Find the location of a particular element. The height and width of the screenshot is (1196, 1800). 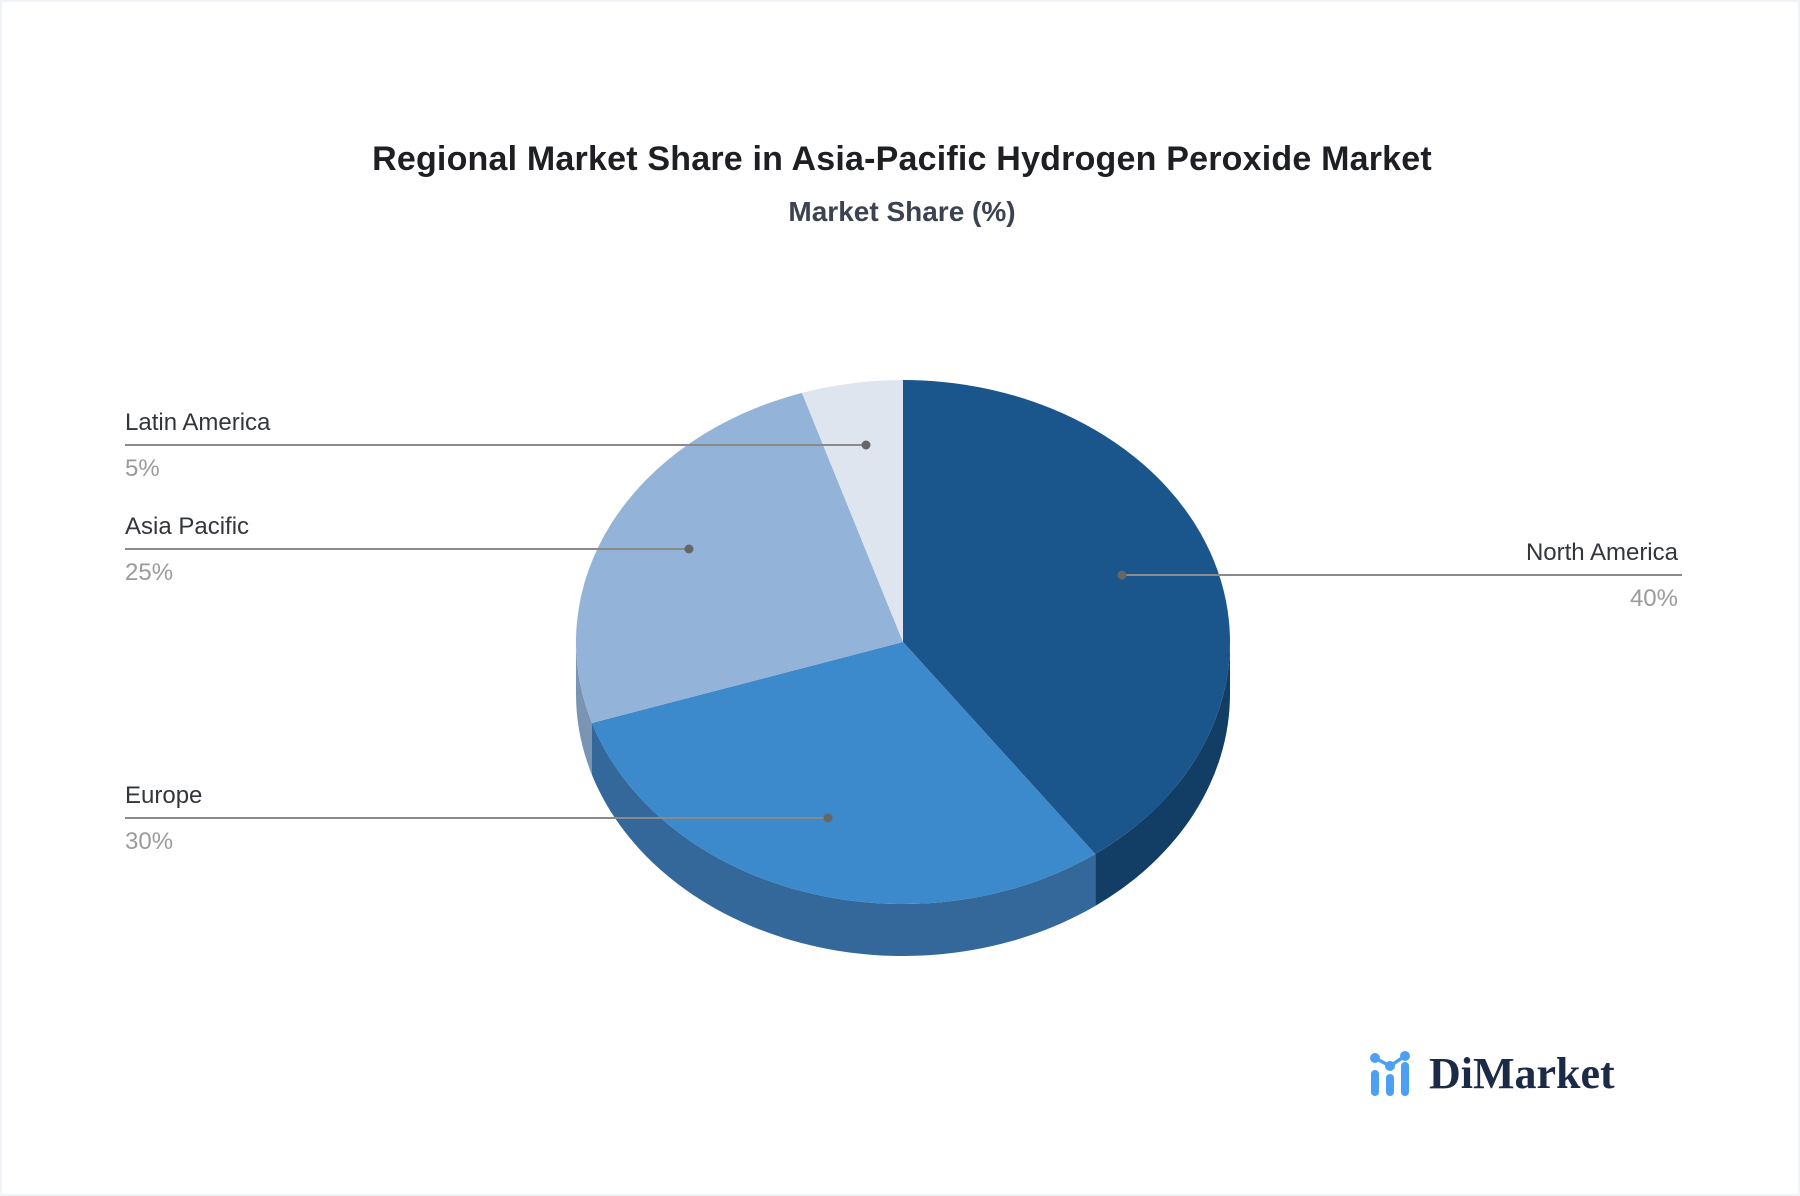

chart-subtitle: Market Share (%) is located at coordinates (902, 211).